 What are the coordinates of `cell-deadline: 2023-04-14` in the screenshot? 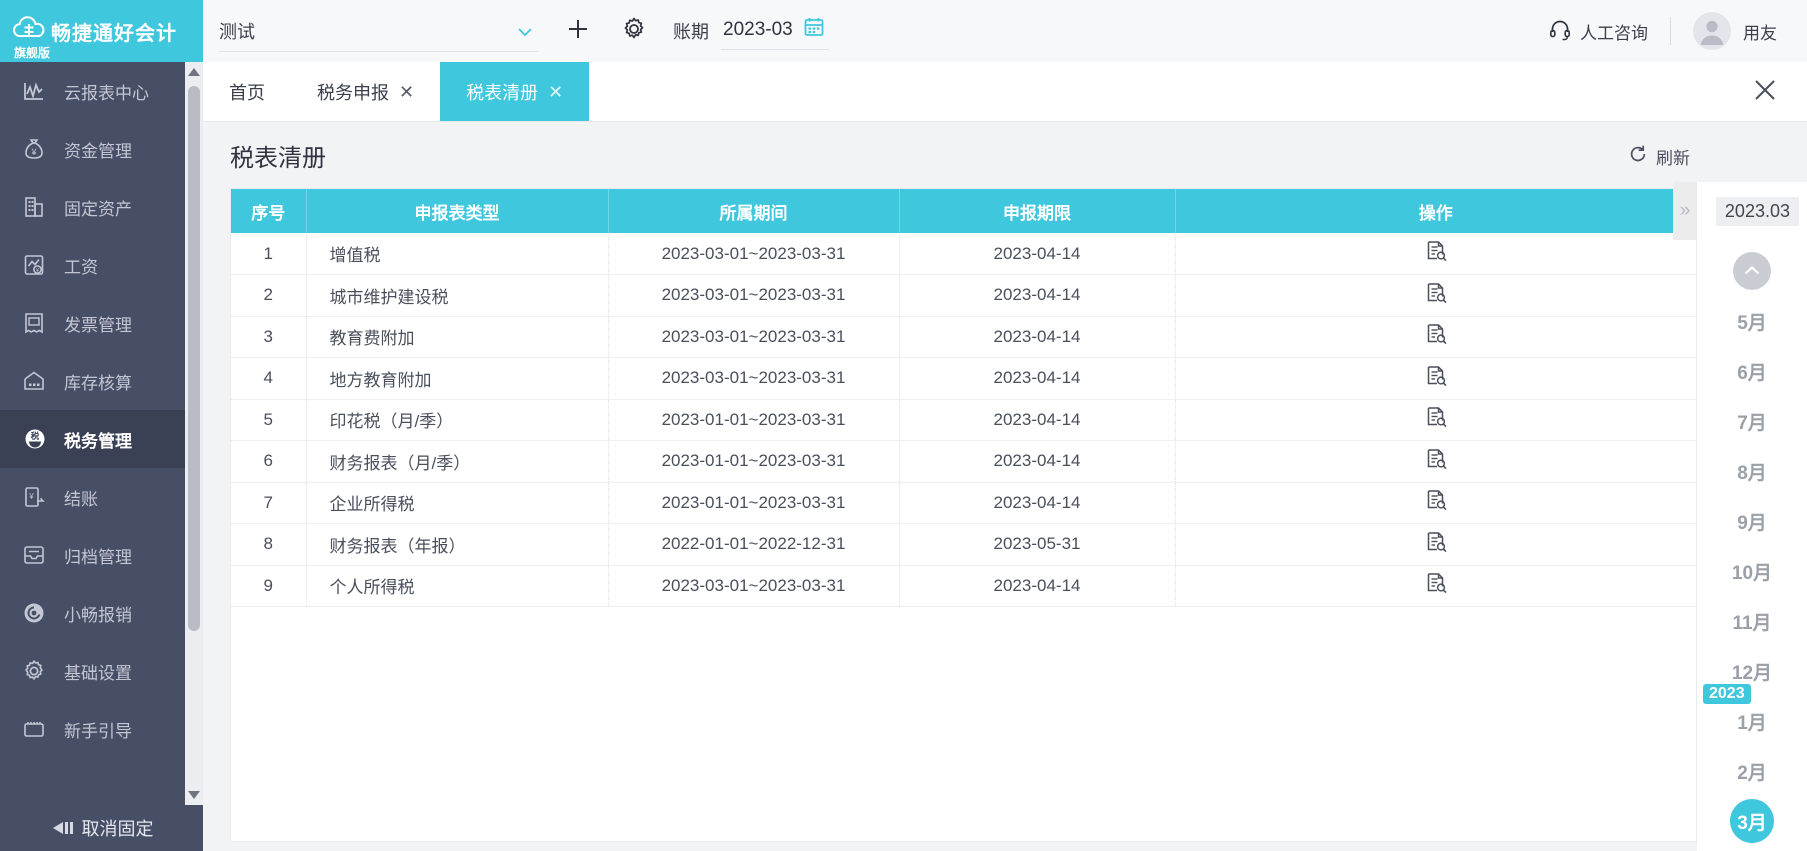 It's located at (1037, 295).